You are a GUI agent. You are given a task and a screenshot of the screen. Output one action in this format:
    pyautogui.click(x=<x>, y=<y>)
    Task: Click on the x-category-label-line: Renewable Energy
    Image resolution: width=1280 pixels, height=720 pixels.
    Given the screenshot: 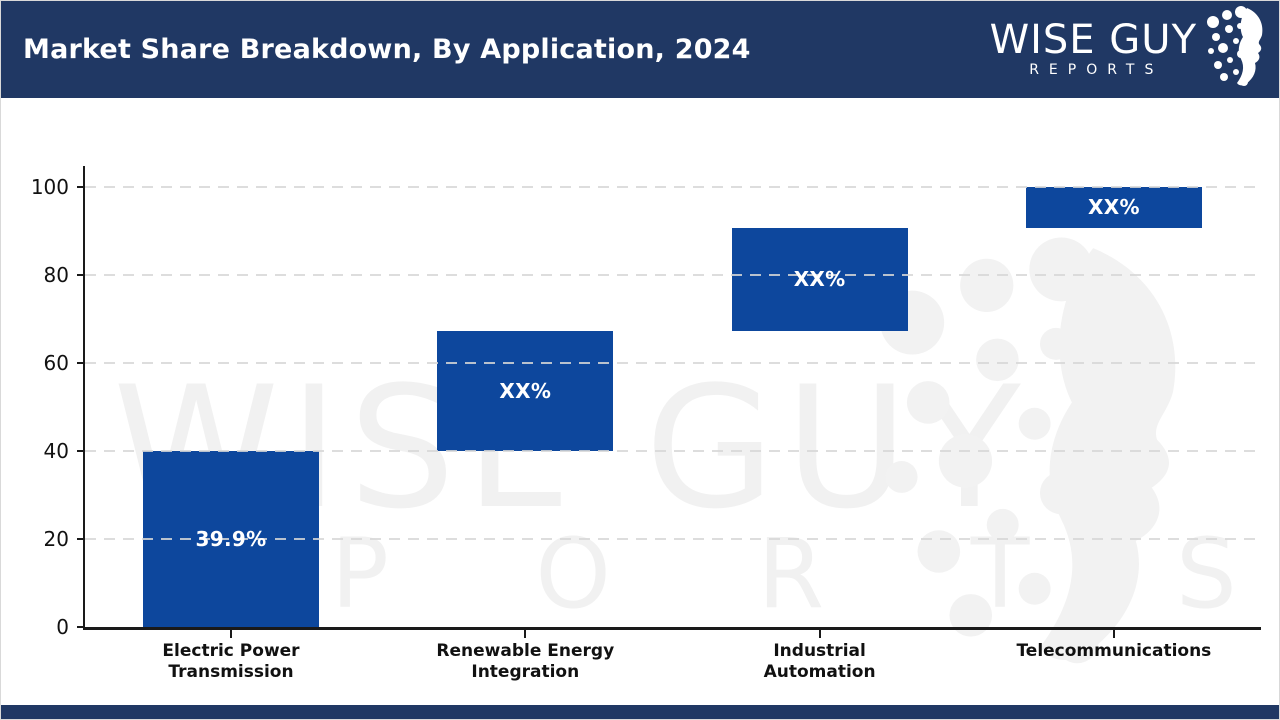 What is the action you would take?
    pyautogui.click(x=525, y=651)
    